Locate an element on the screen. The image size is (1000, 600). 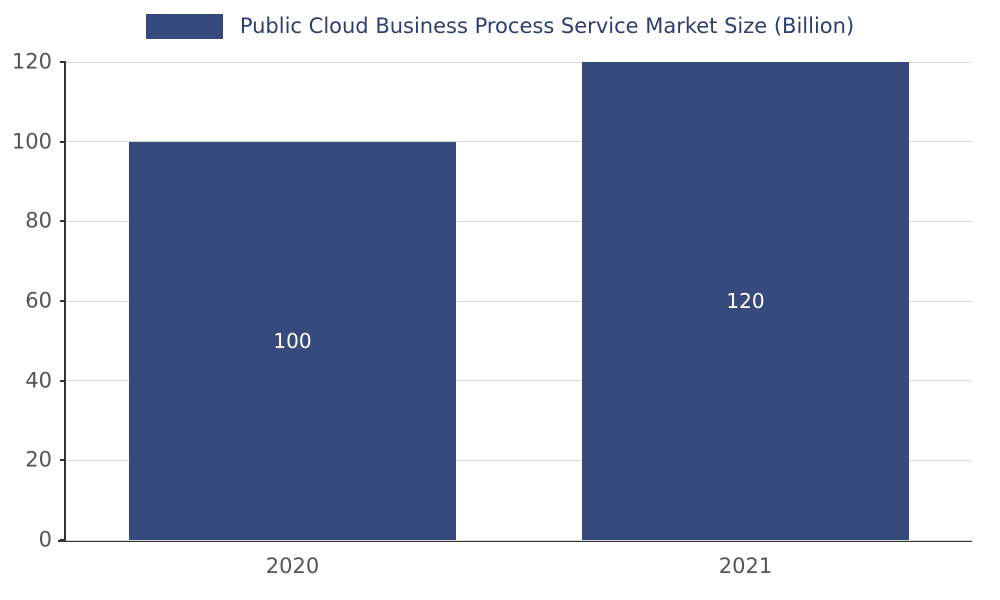
y-tick-label: 100 is located at coordinates (31, 141).